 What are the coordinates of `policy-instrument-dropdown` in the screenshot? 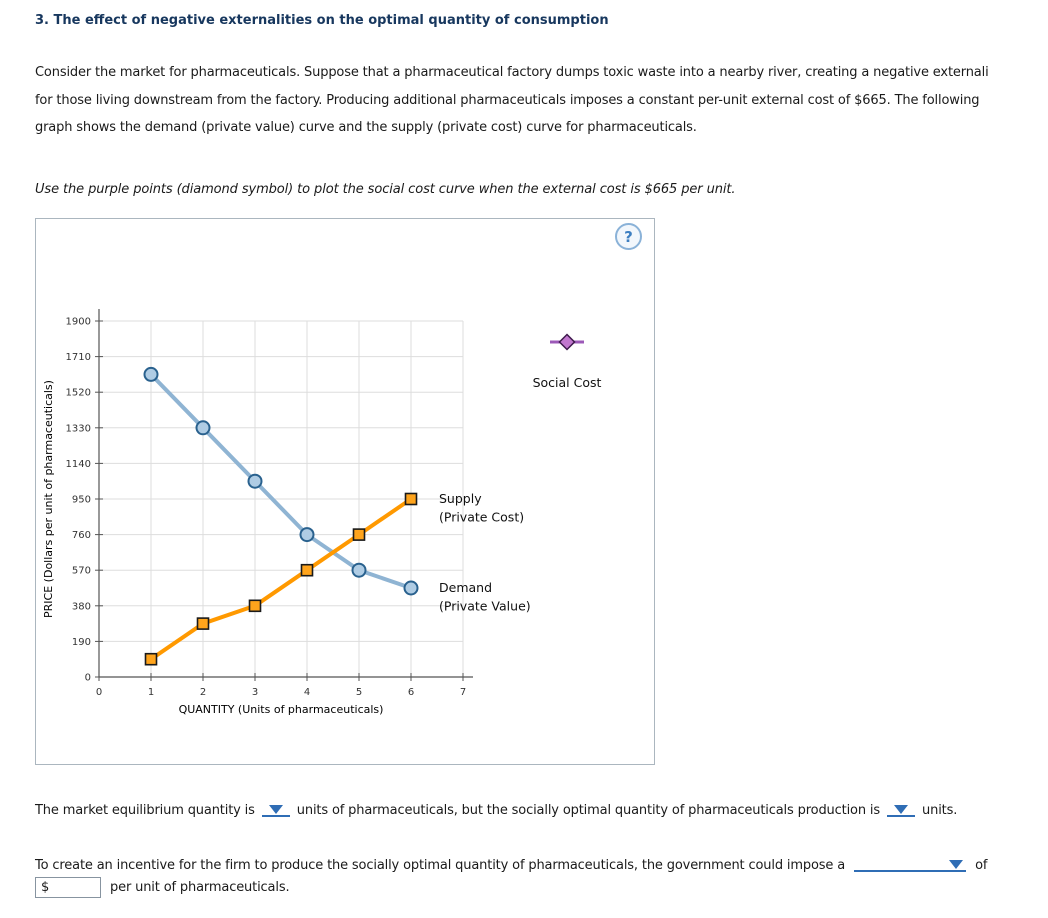 It's located at (910, 865).